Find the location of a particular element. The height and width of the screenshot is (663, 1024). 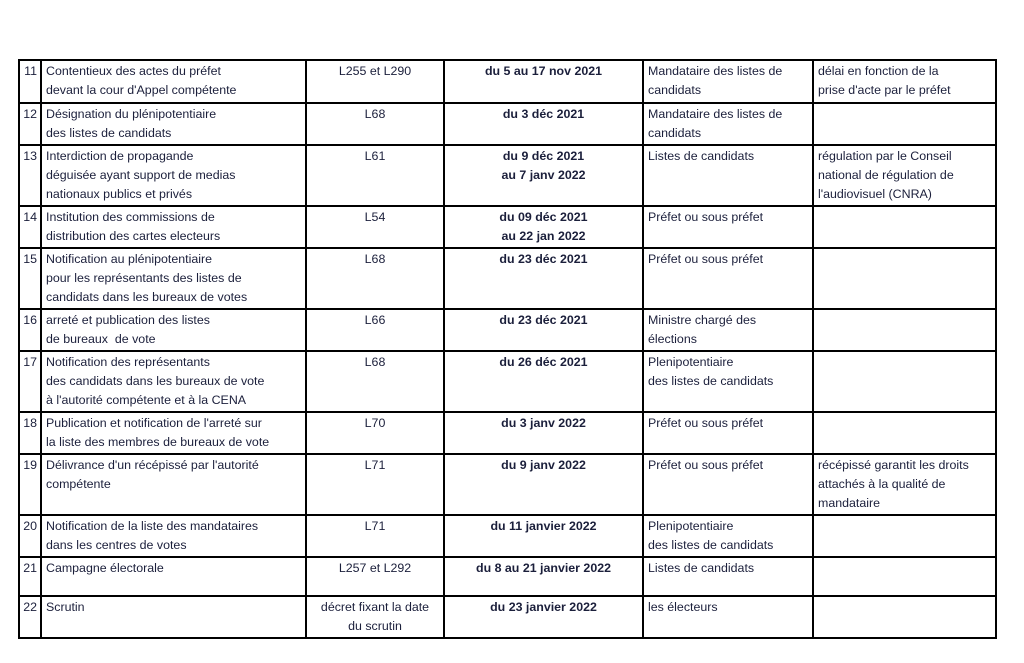

row-number: 15 is located at coordinates (30, 259).